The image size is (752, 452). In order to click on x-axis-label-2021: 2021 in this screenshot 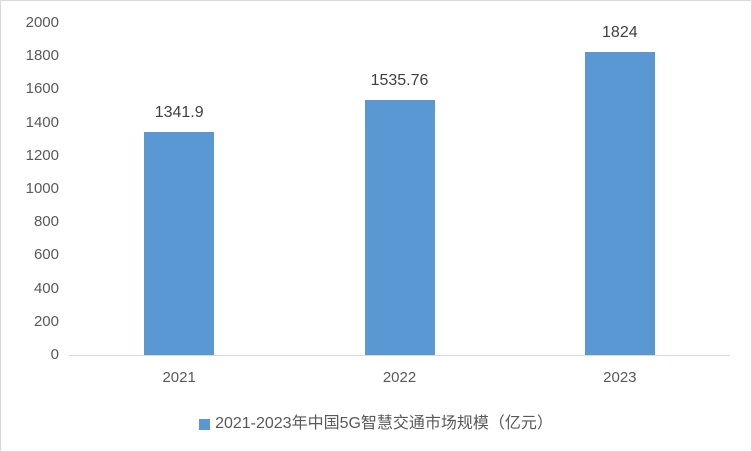, I will do `click(179, 377)`.